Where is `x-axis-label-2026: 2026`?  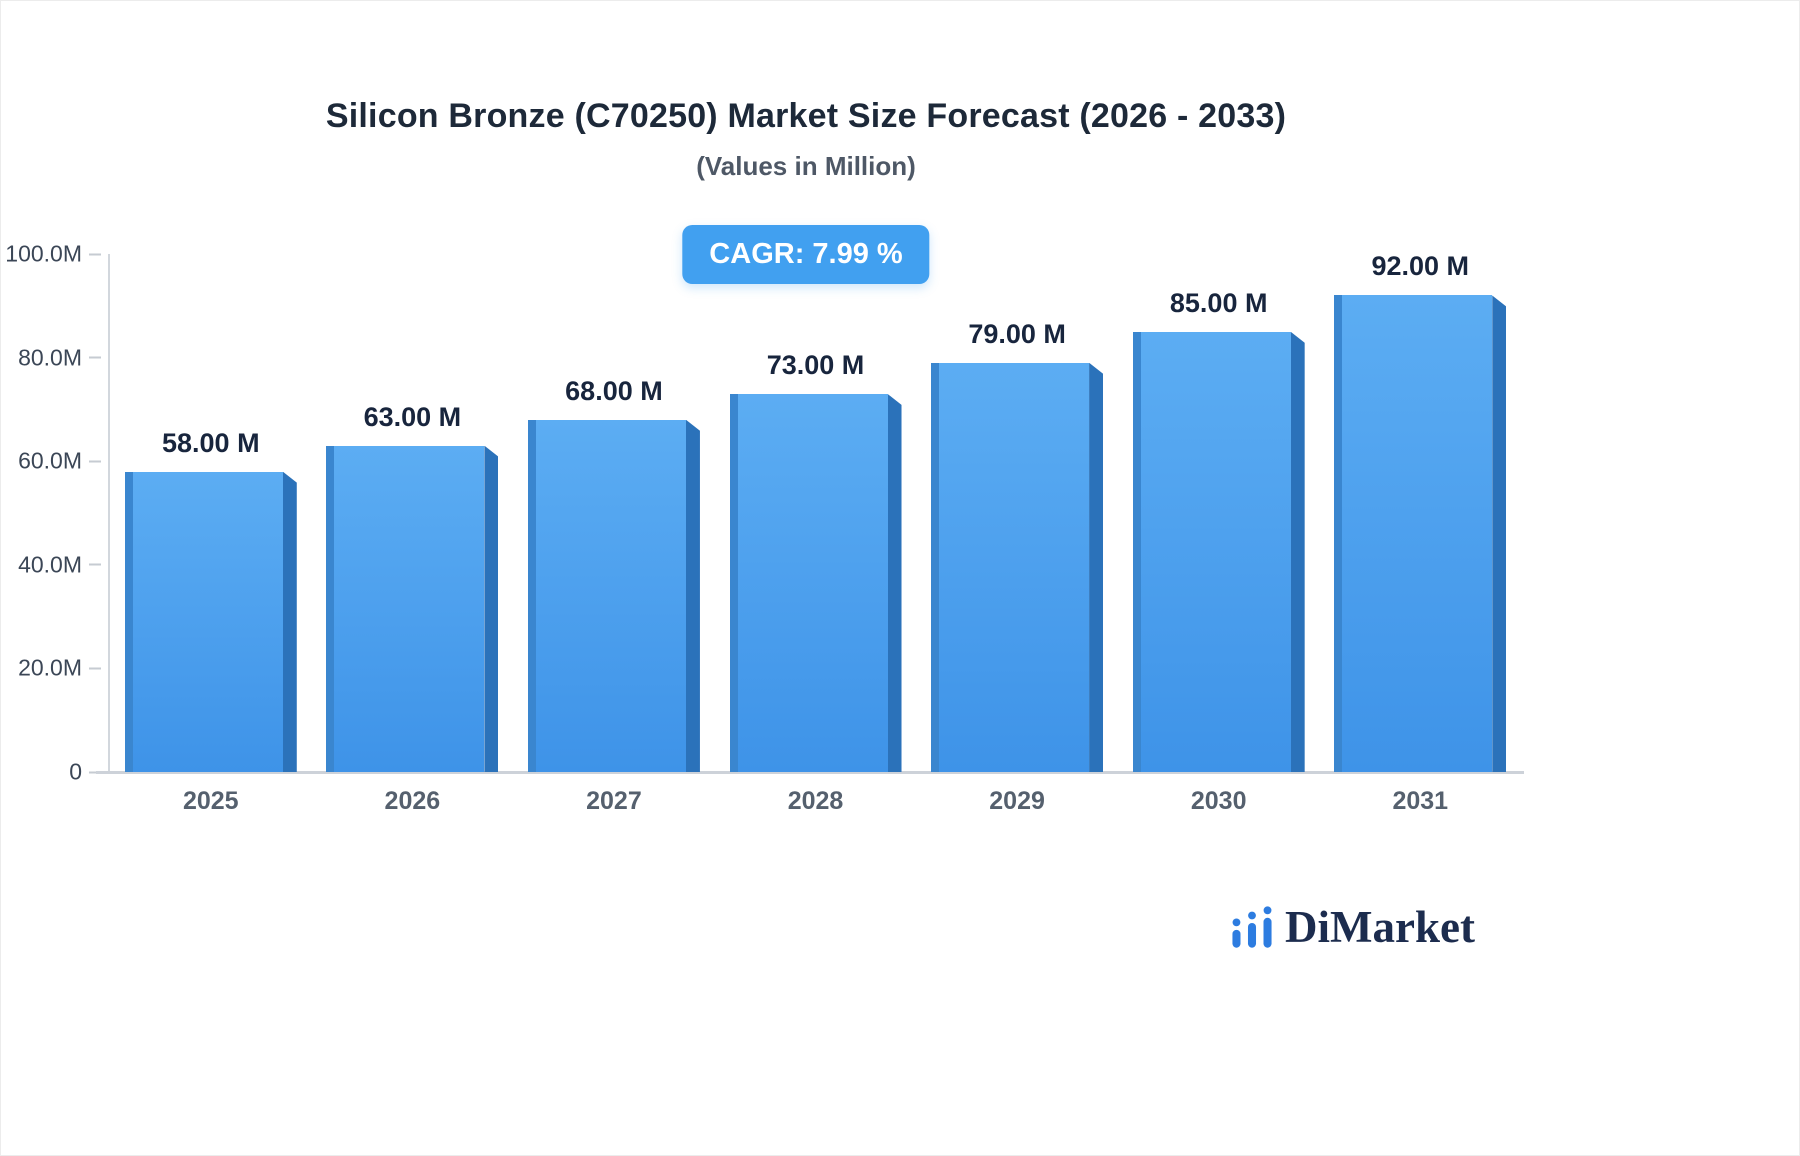
x-axis-label-2026: 2026 is located at coordinates (412, 801).